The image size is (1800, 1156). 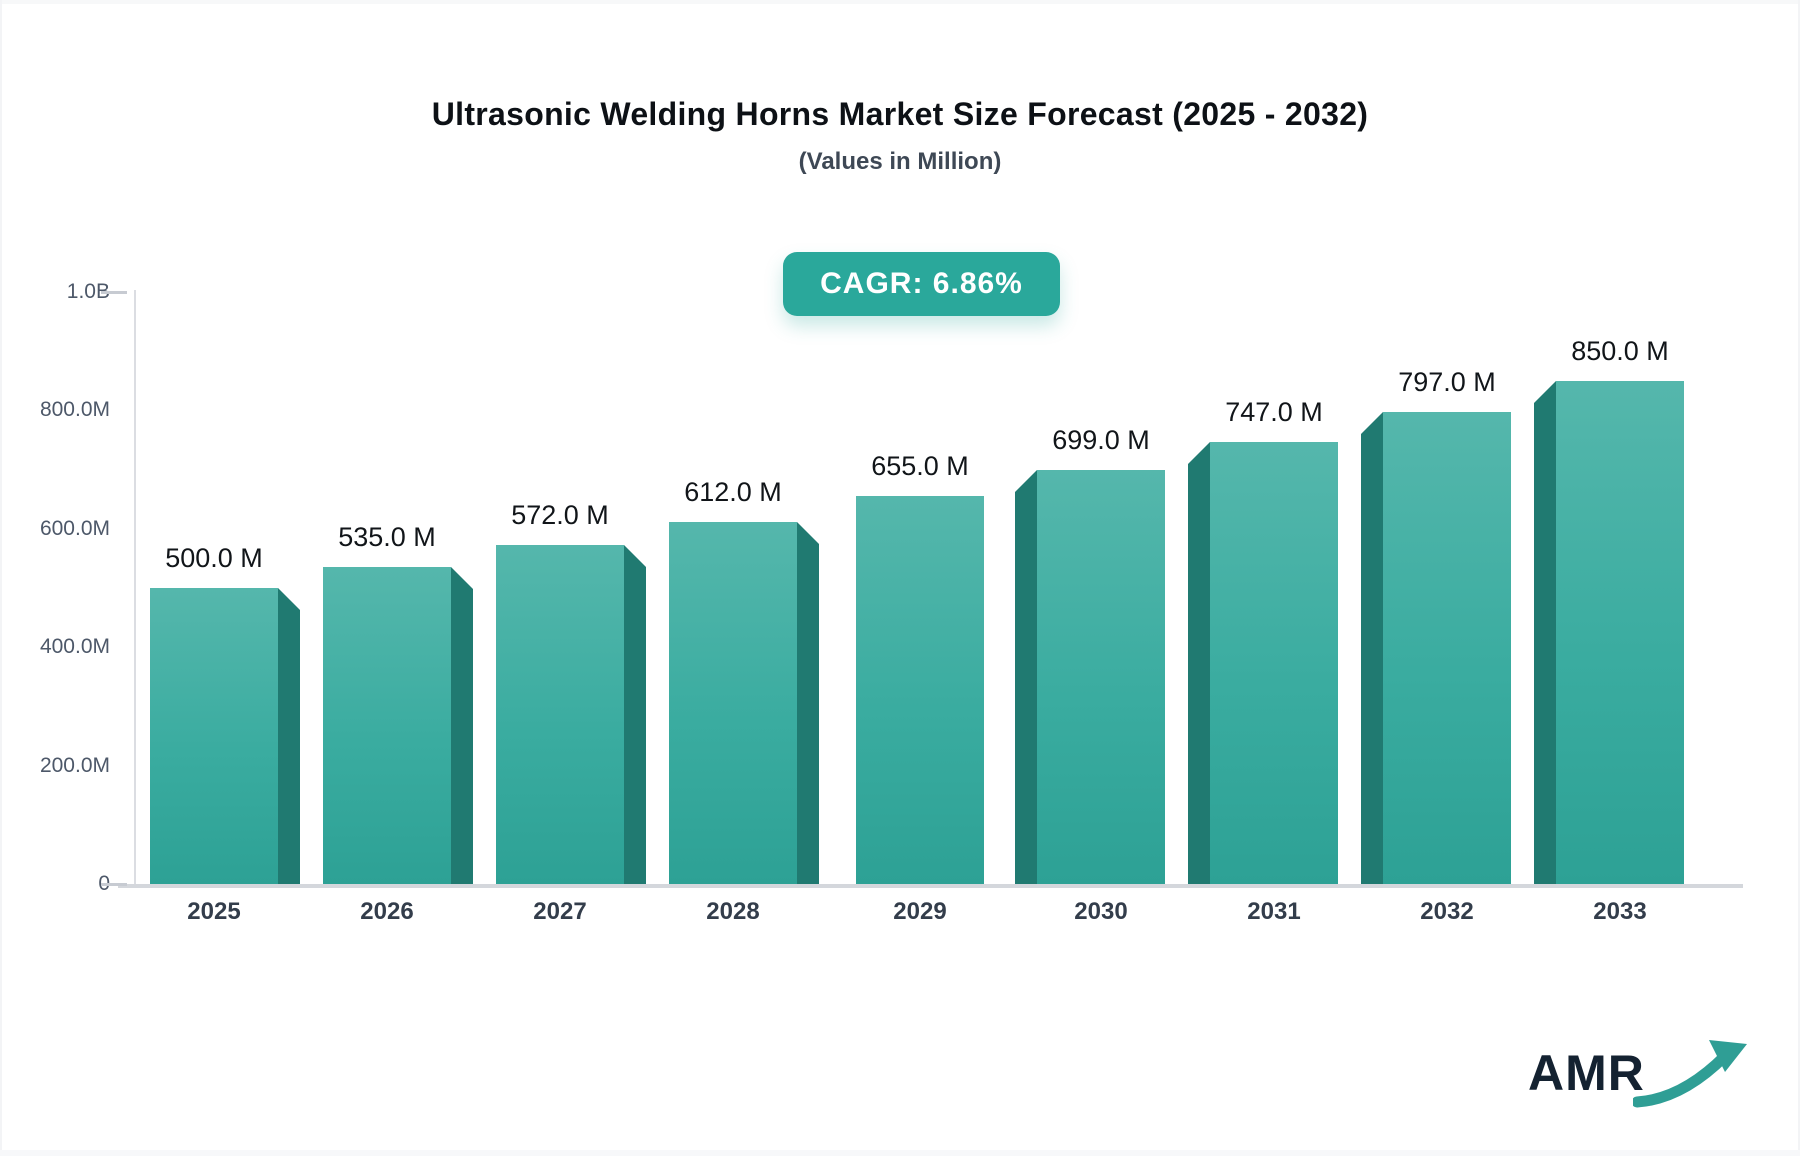 I want to click on bar-2031, so click(x=1274, y=663).